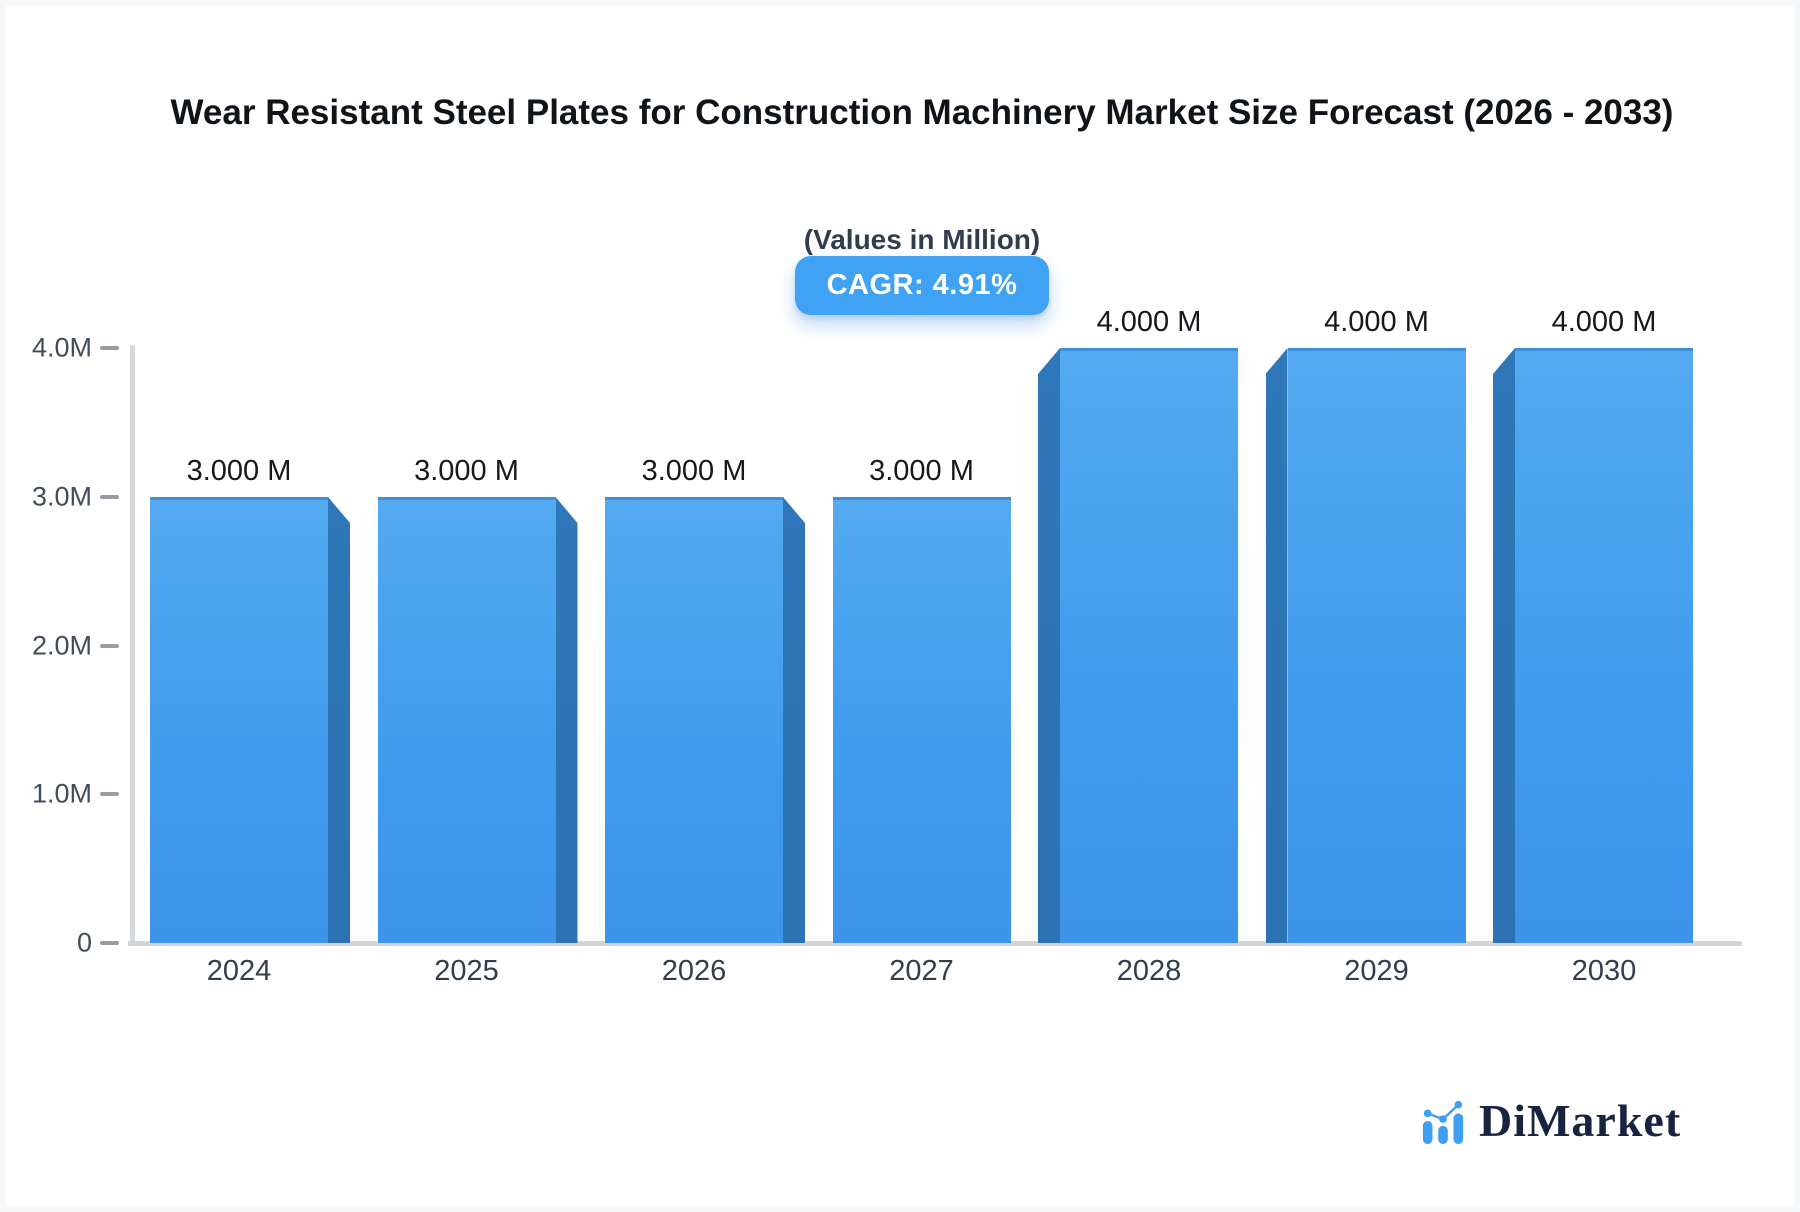  Describe the element at coordinates (694, 971) in the screenshot. I see `x-axis-label-2026: 2026` at that location.